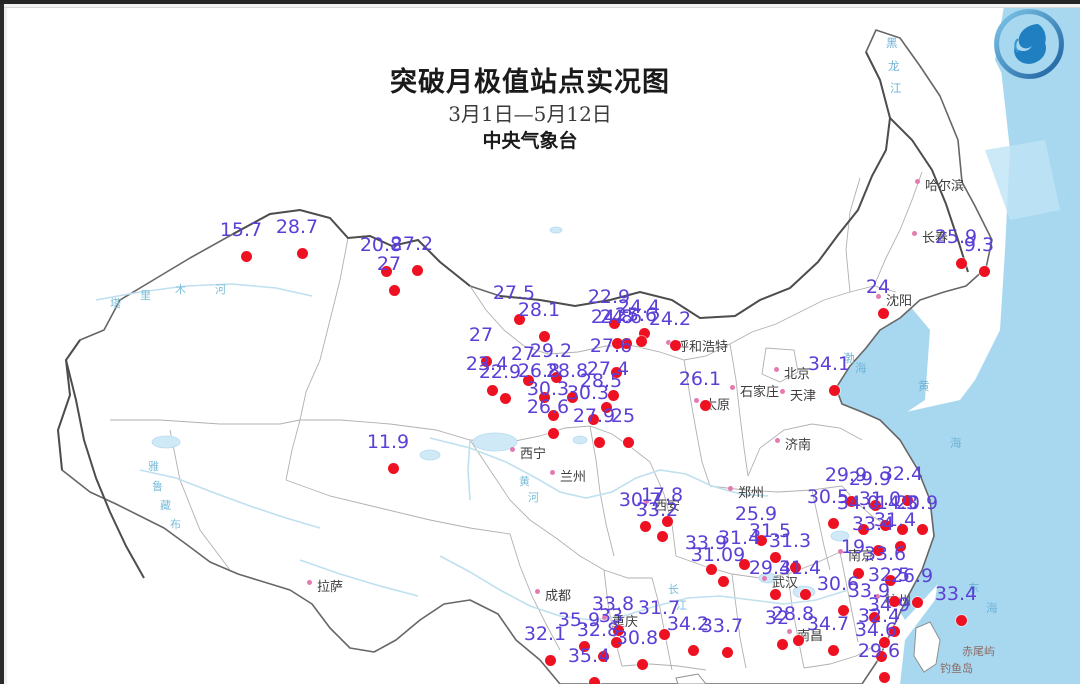 The width and height of the screenshot is (1080, 684). I want to click on station-value: 31.09, so click(718, 555).